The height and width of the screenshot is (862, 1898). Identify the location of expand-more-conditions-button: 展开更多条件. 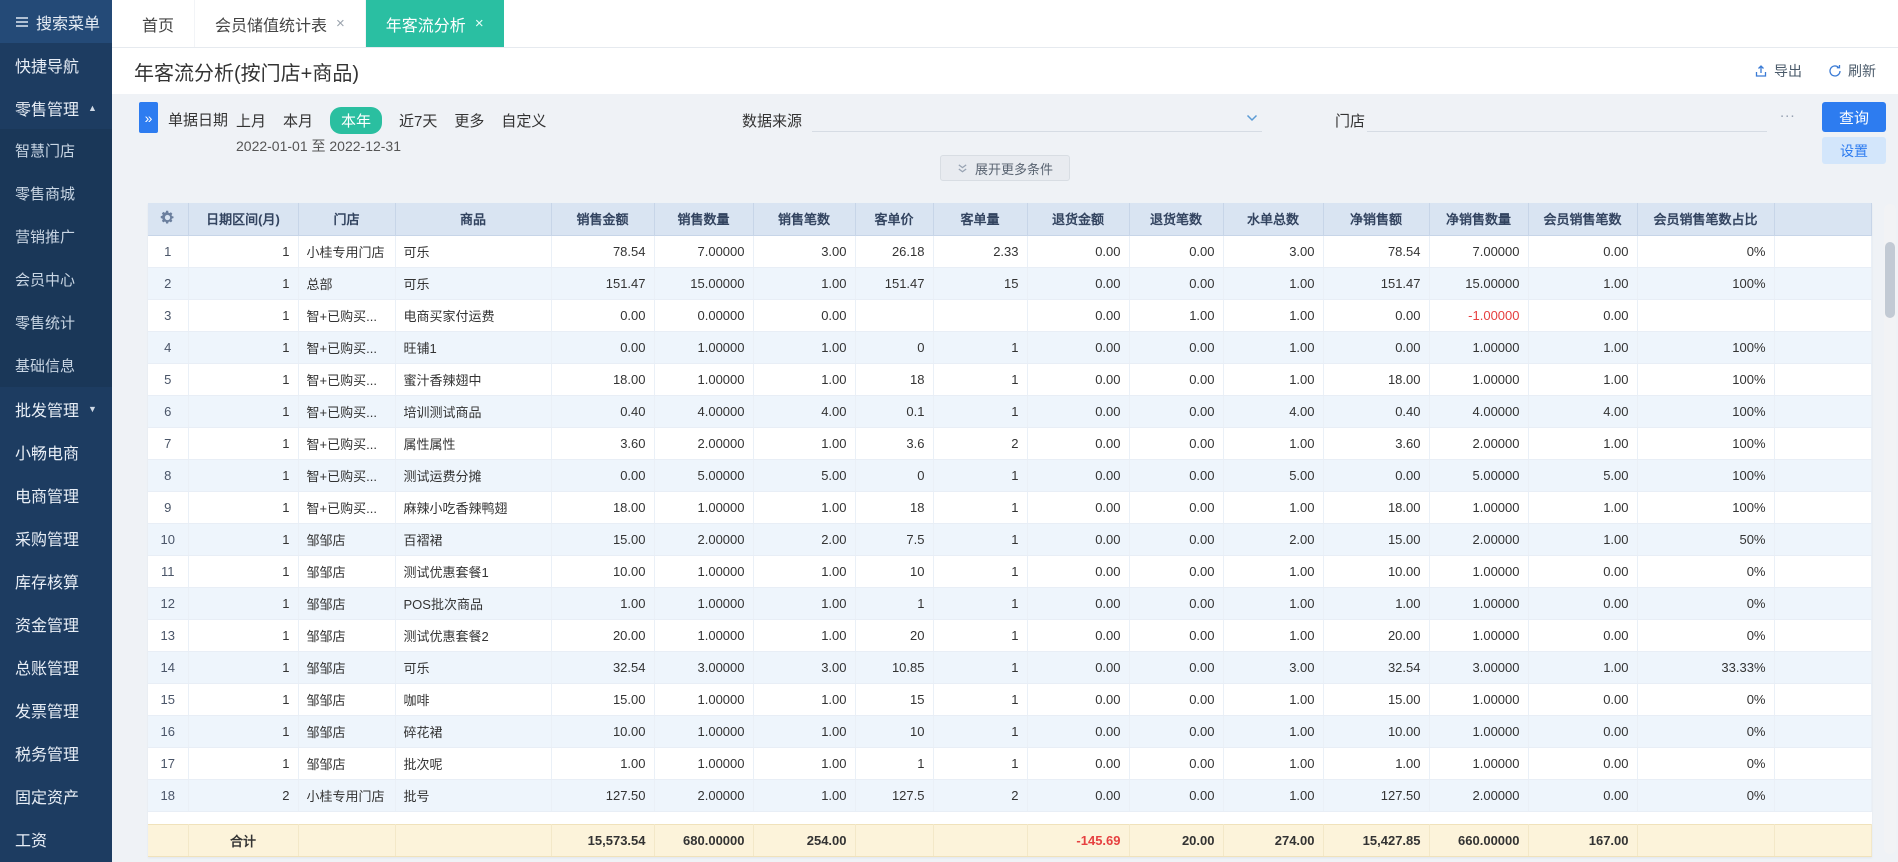
(1005, 168).